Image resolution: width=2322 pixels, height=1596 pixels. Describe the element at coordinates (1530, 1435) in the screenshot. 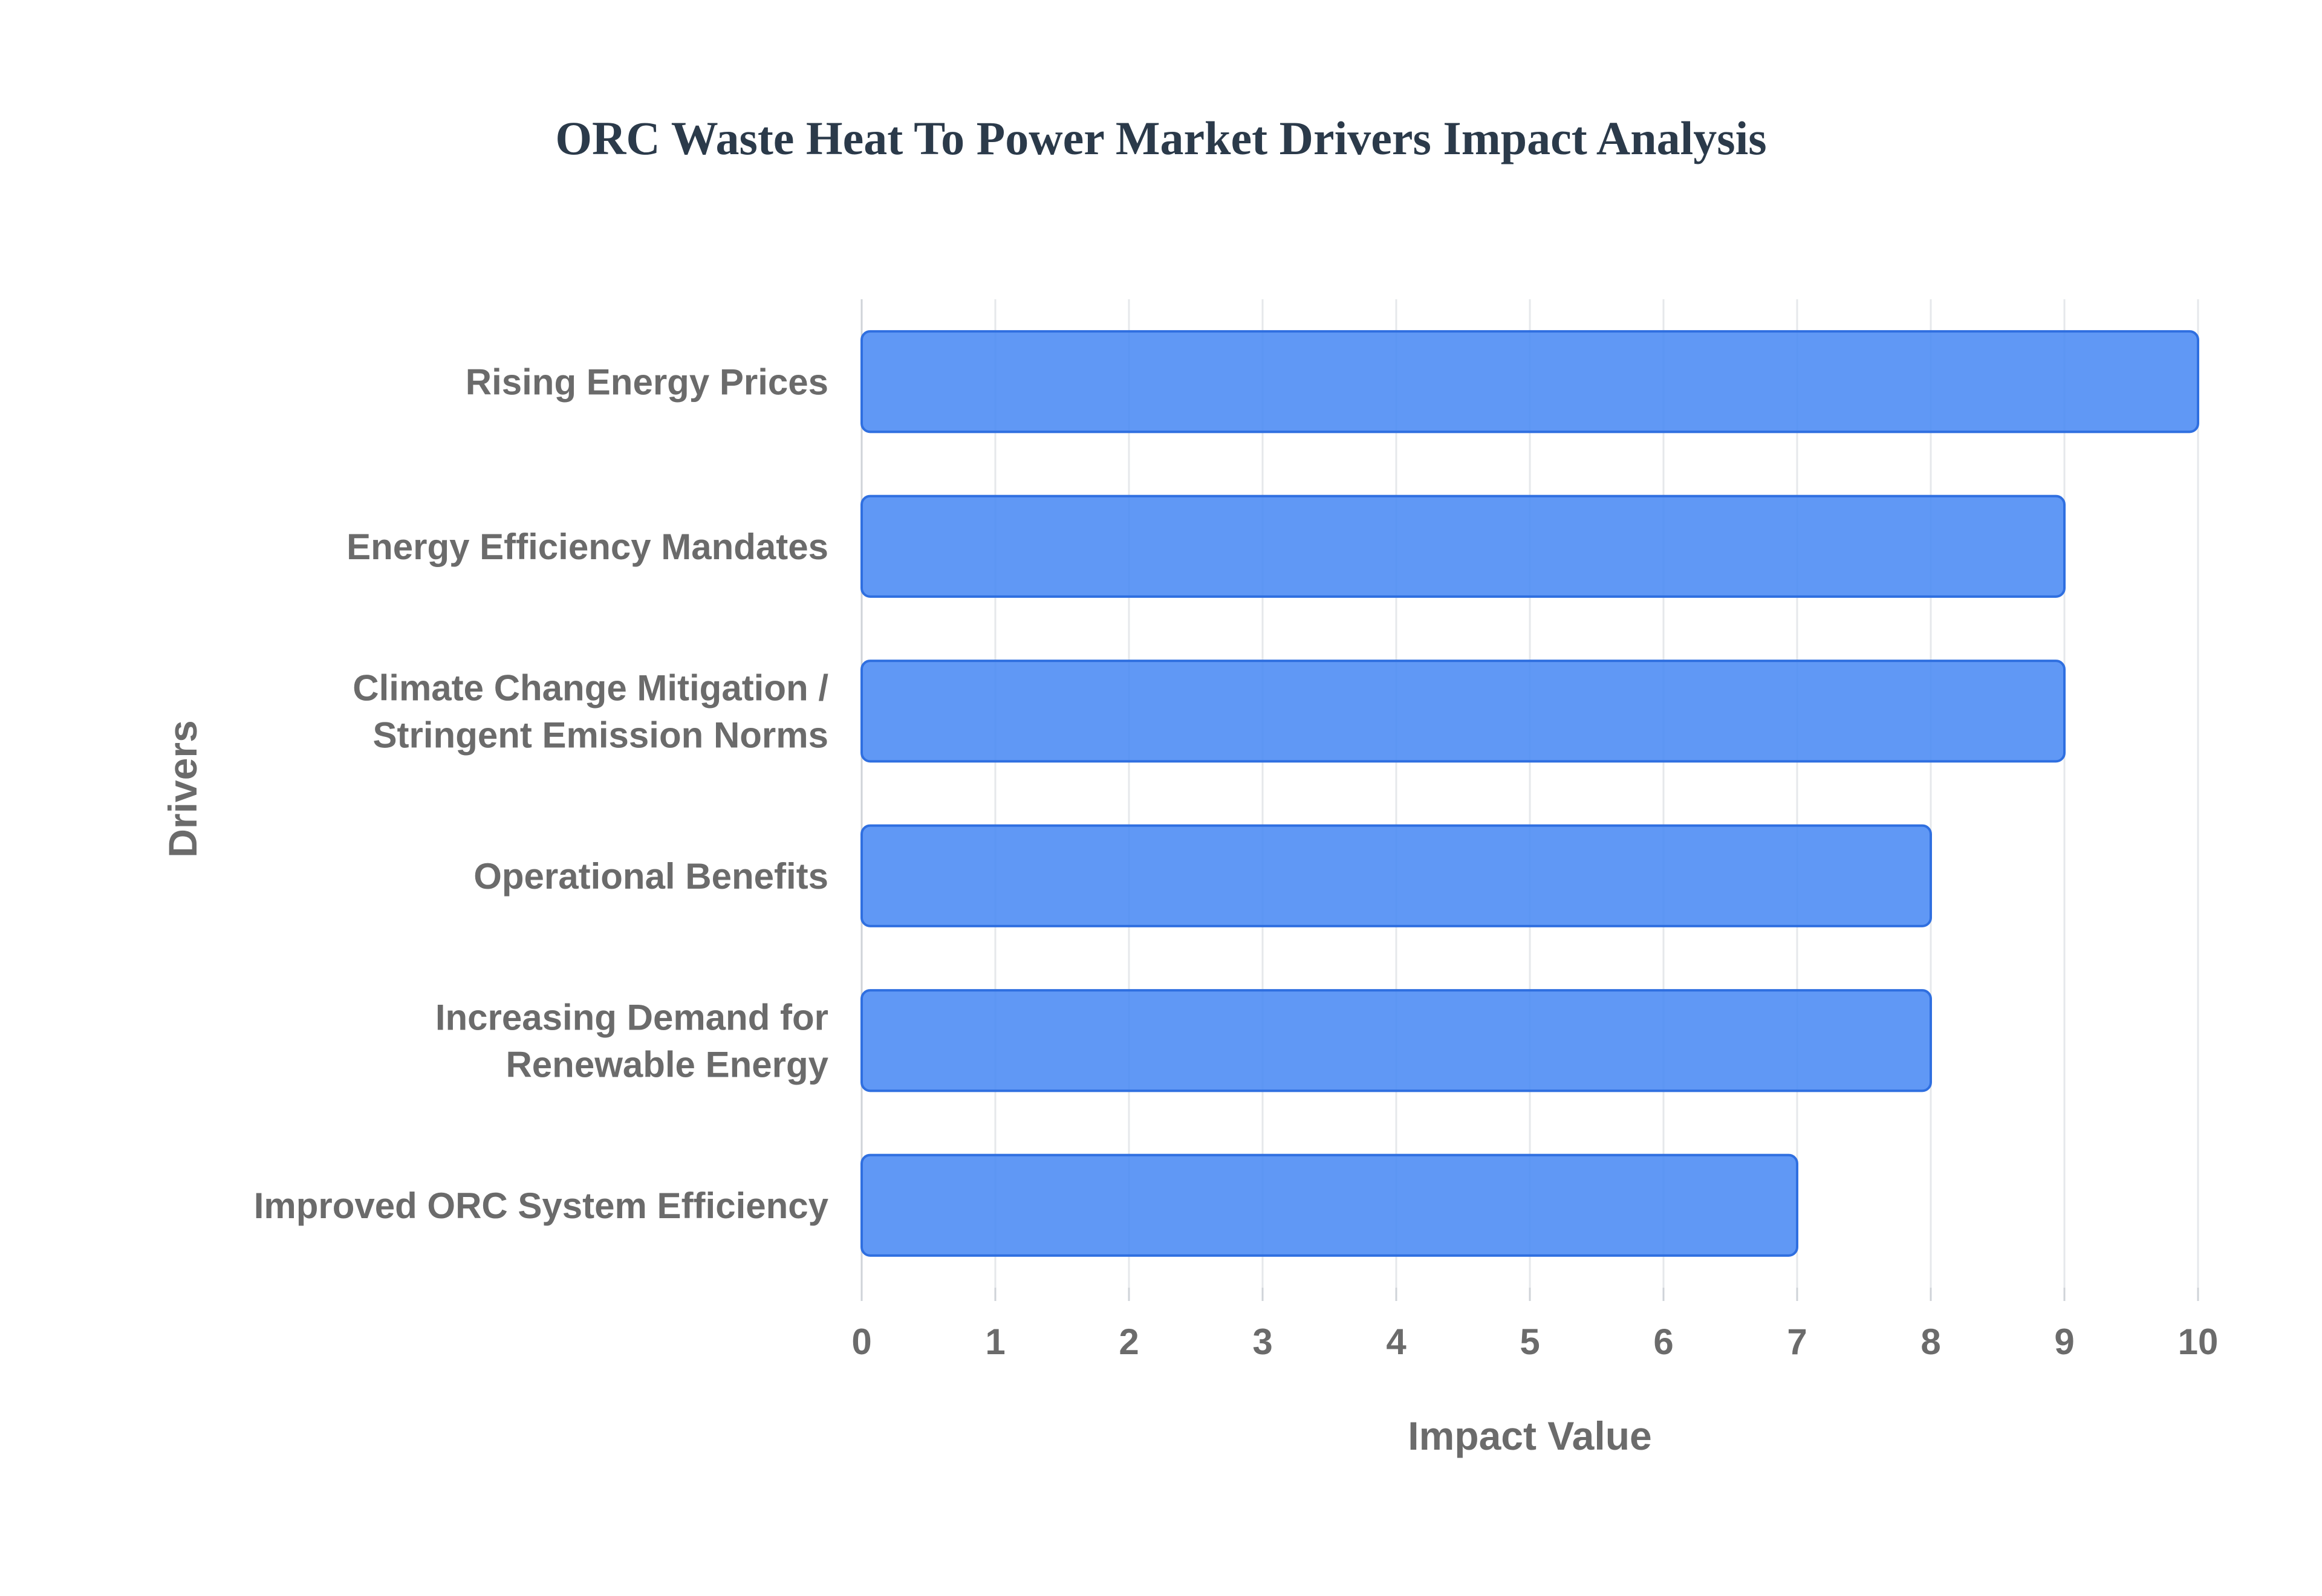

I see `x-axis-title: Impact Value` at that location.